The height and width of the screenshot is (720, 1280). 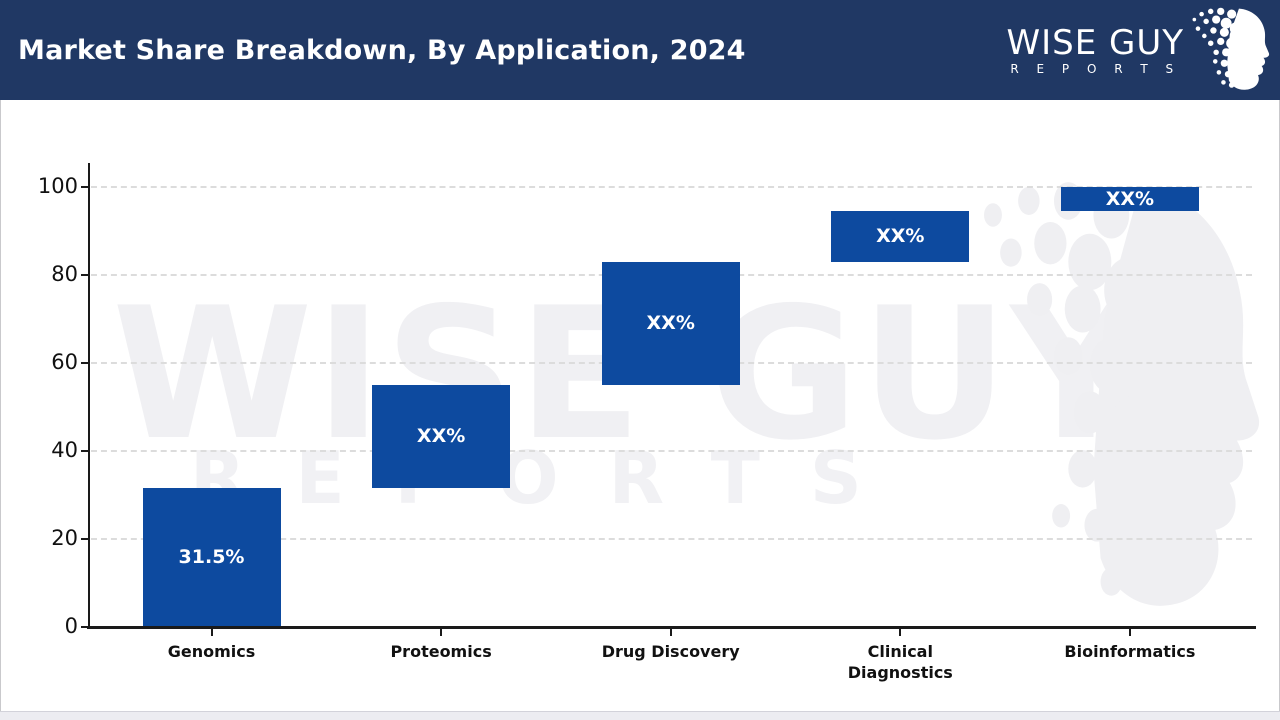 I want to click on brand-logo-text: WISE GUY R E P O R T S, so click(x=1095, y=50).